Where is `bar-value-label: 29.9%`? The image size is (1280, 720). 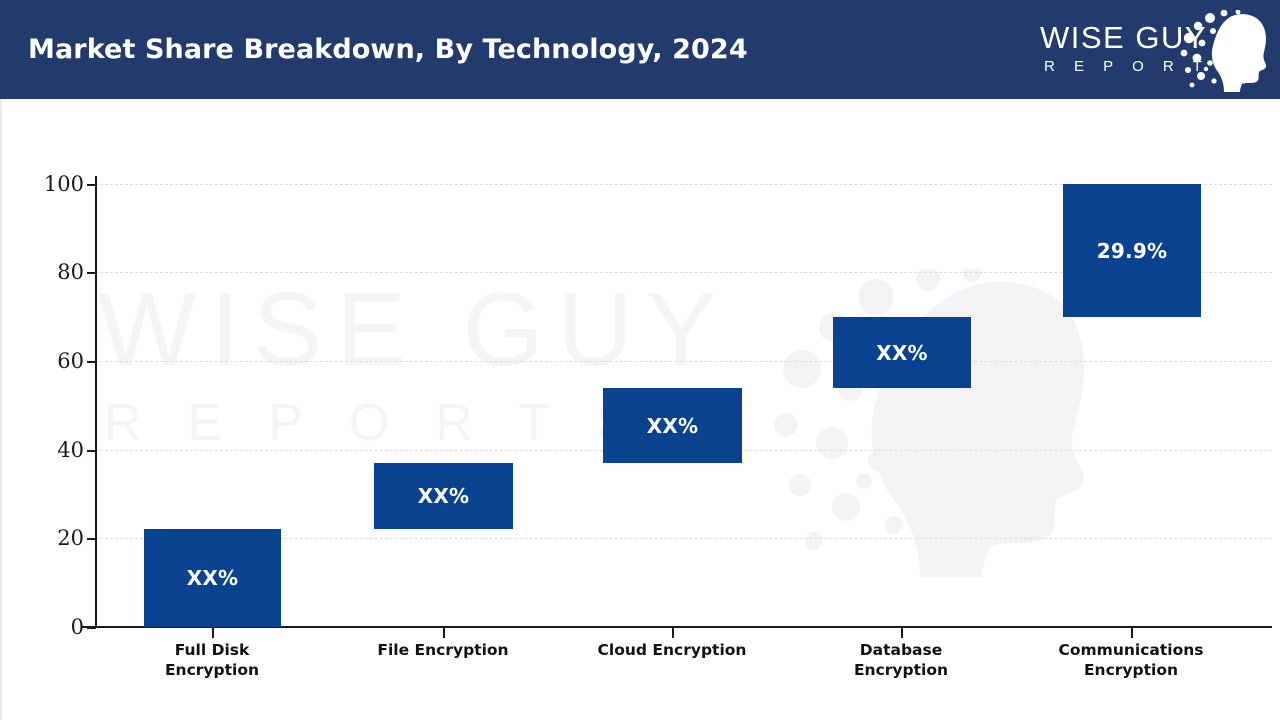 bar-value-label: 29.9% is located at coordinates (1132, 250).